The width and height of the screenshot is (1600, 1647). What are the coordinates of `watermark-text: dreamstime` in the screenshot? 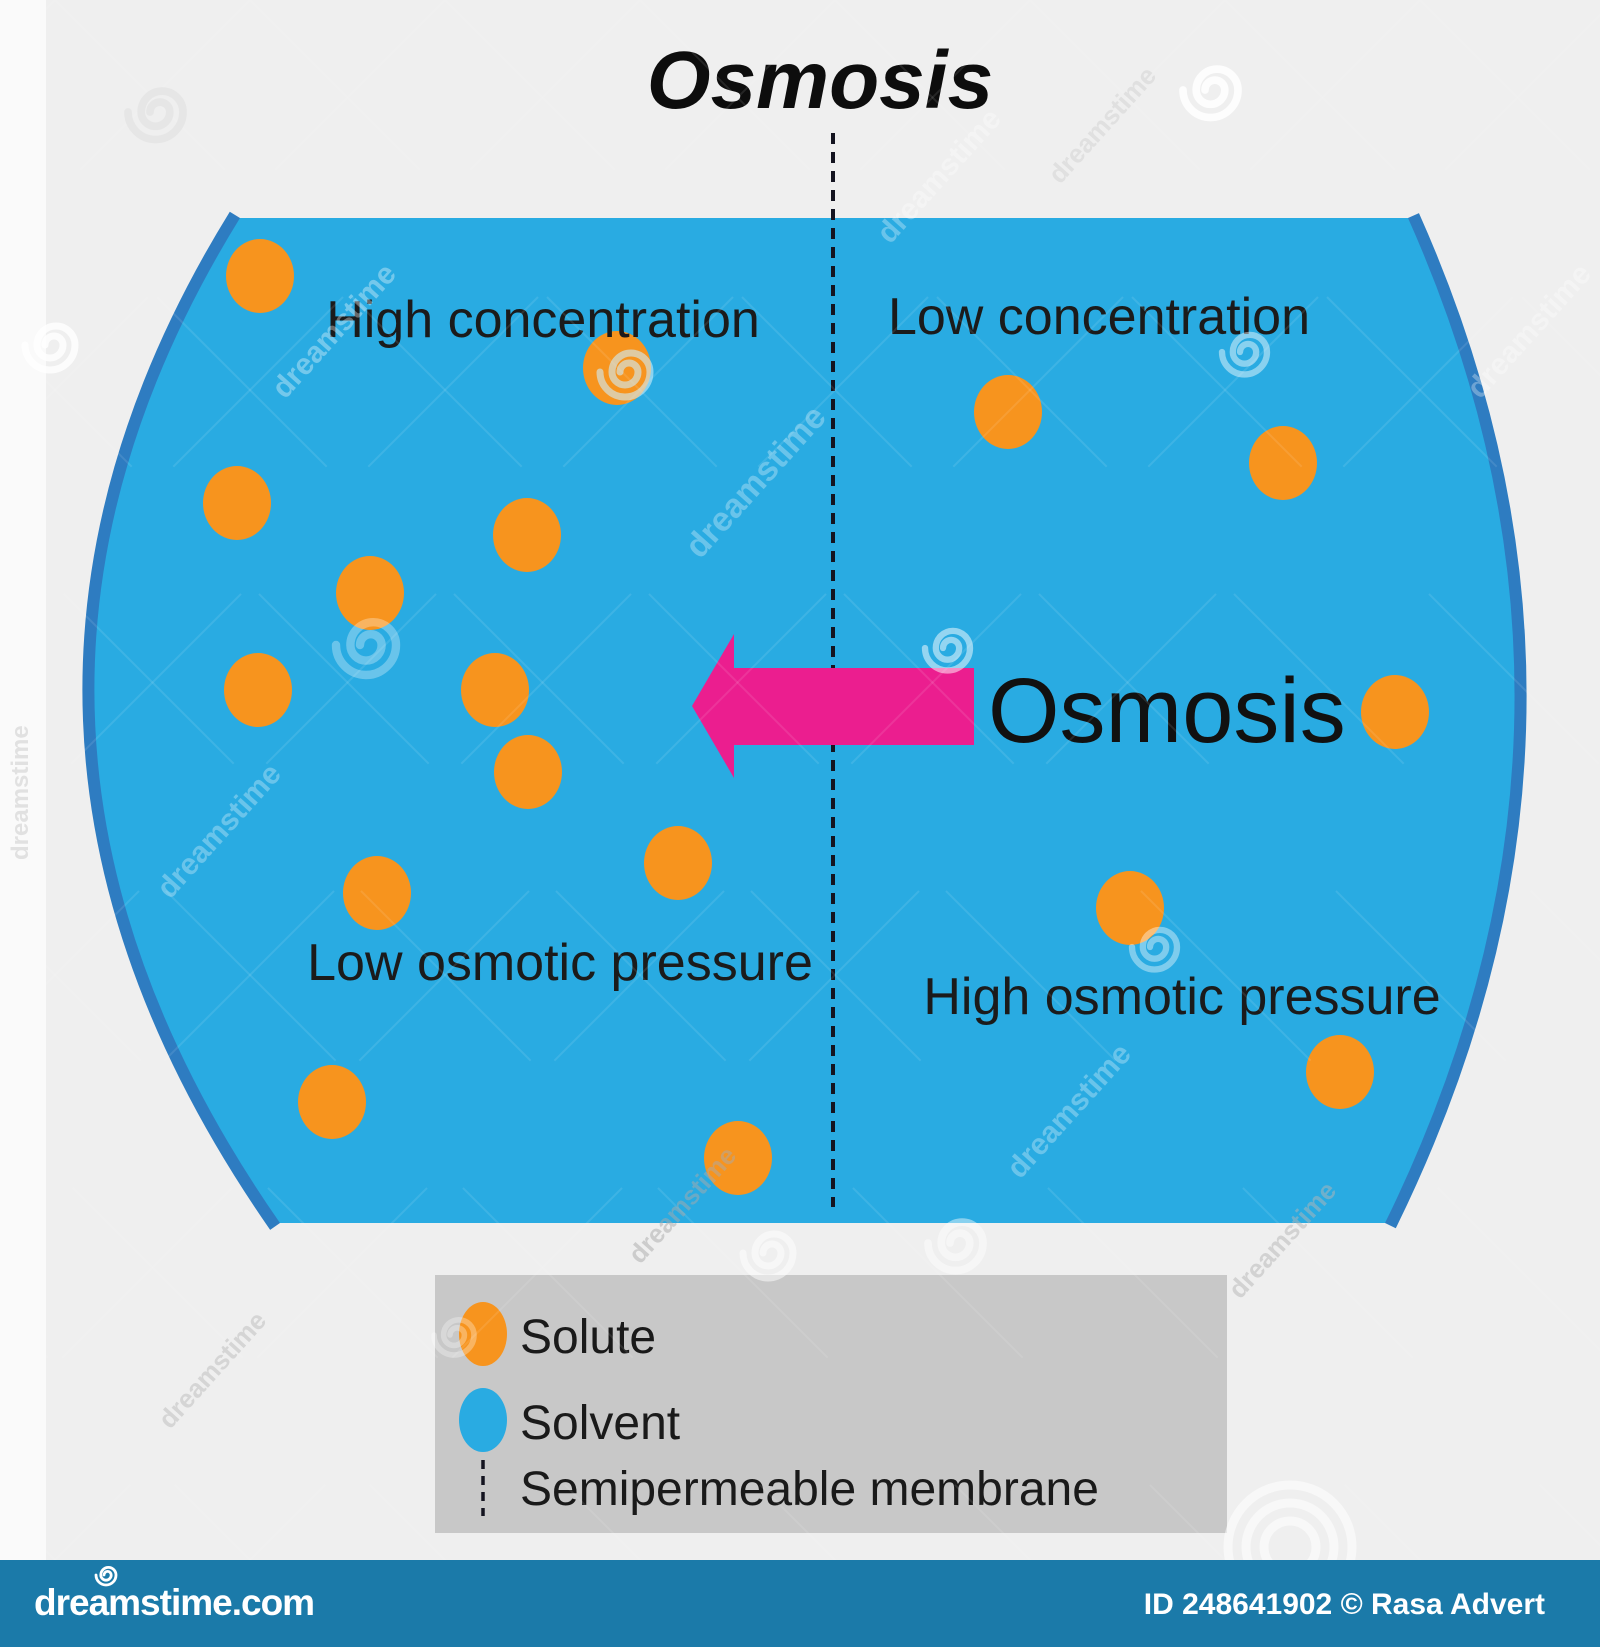 It's located at (20, 792).